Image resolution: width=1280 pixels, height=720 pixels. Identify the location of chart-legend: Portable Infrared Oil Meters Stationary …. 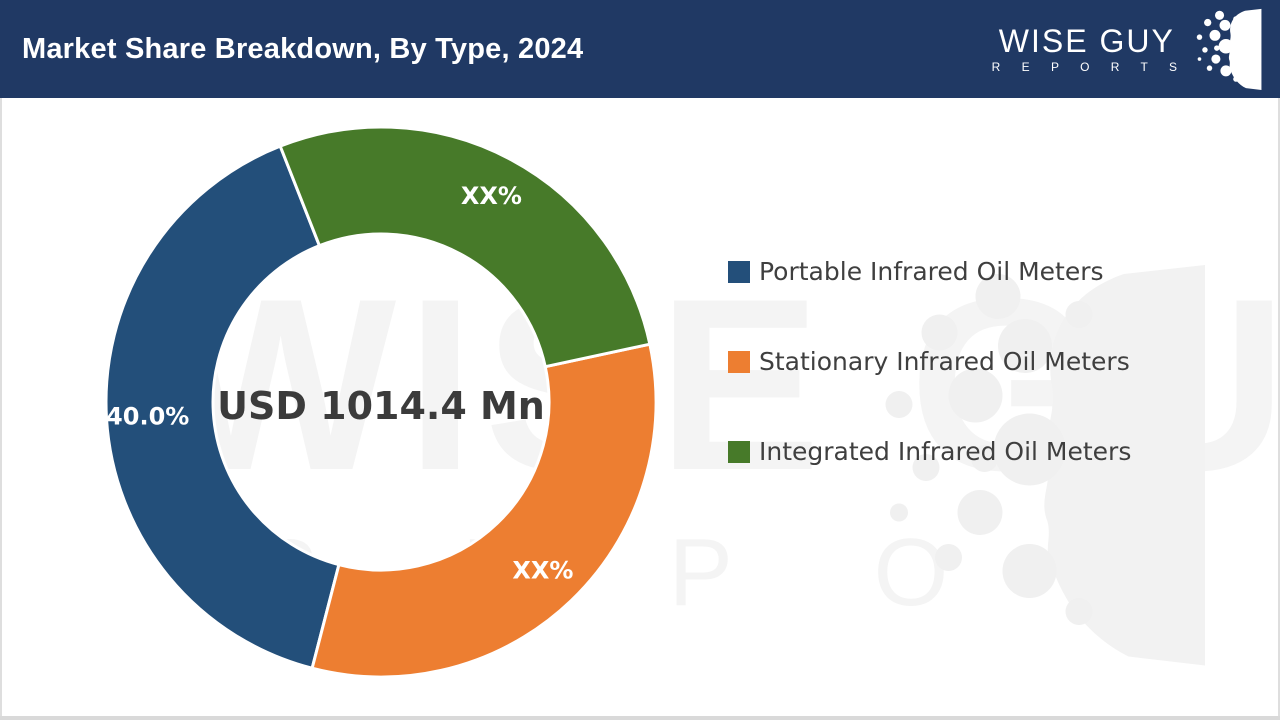
(929, 394).